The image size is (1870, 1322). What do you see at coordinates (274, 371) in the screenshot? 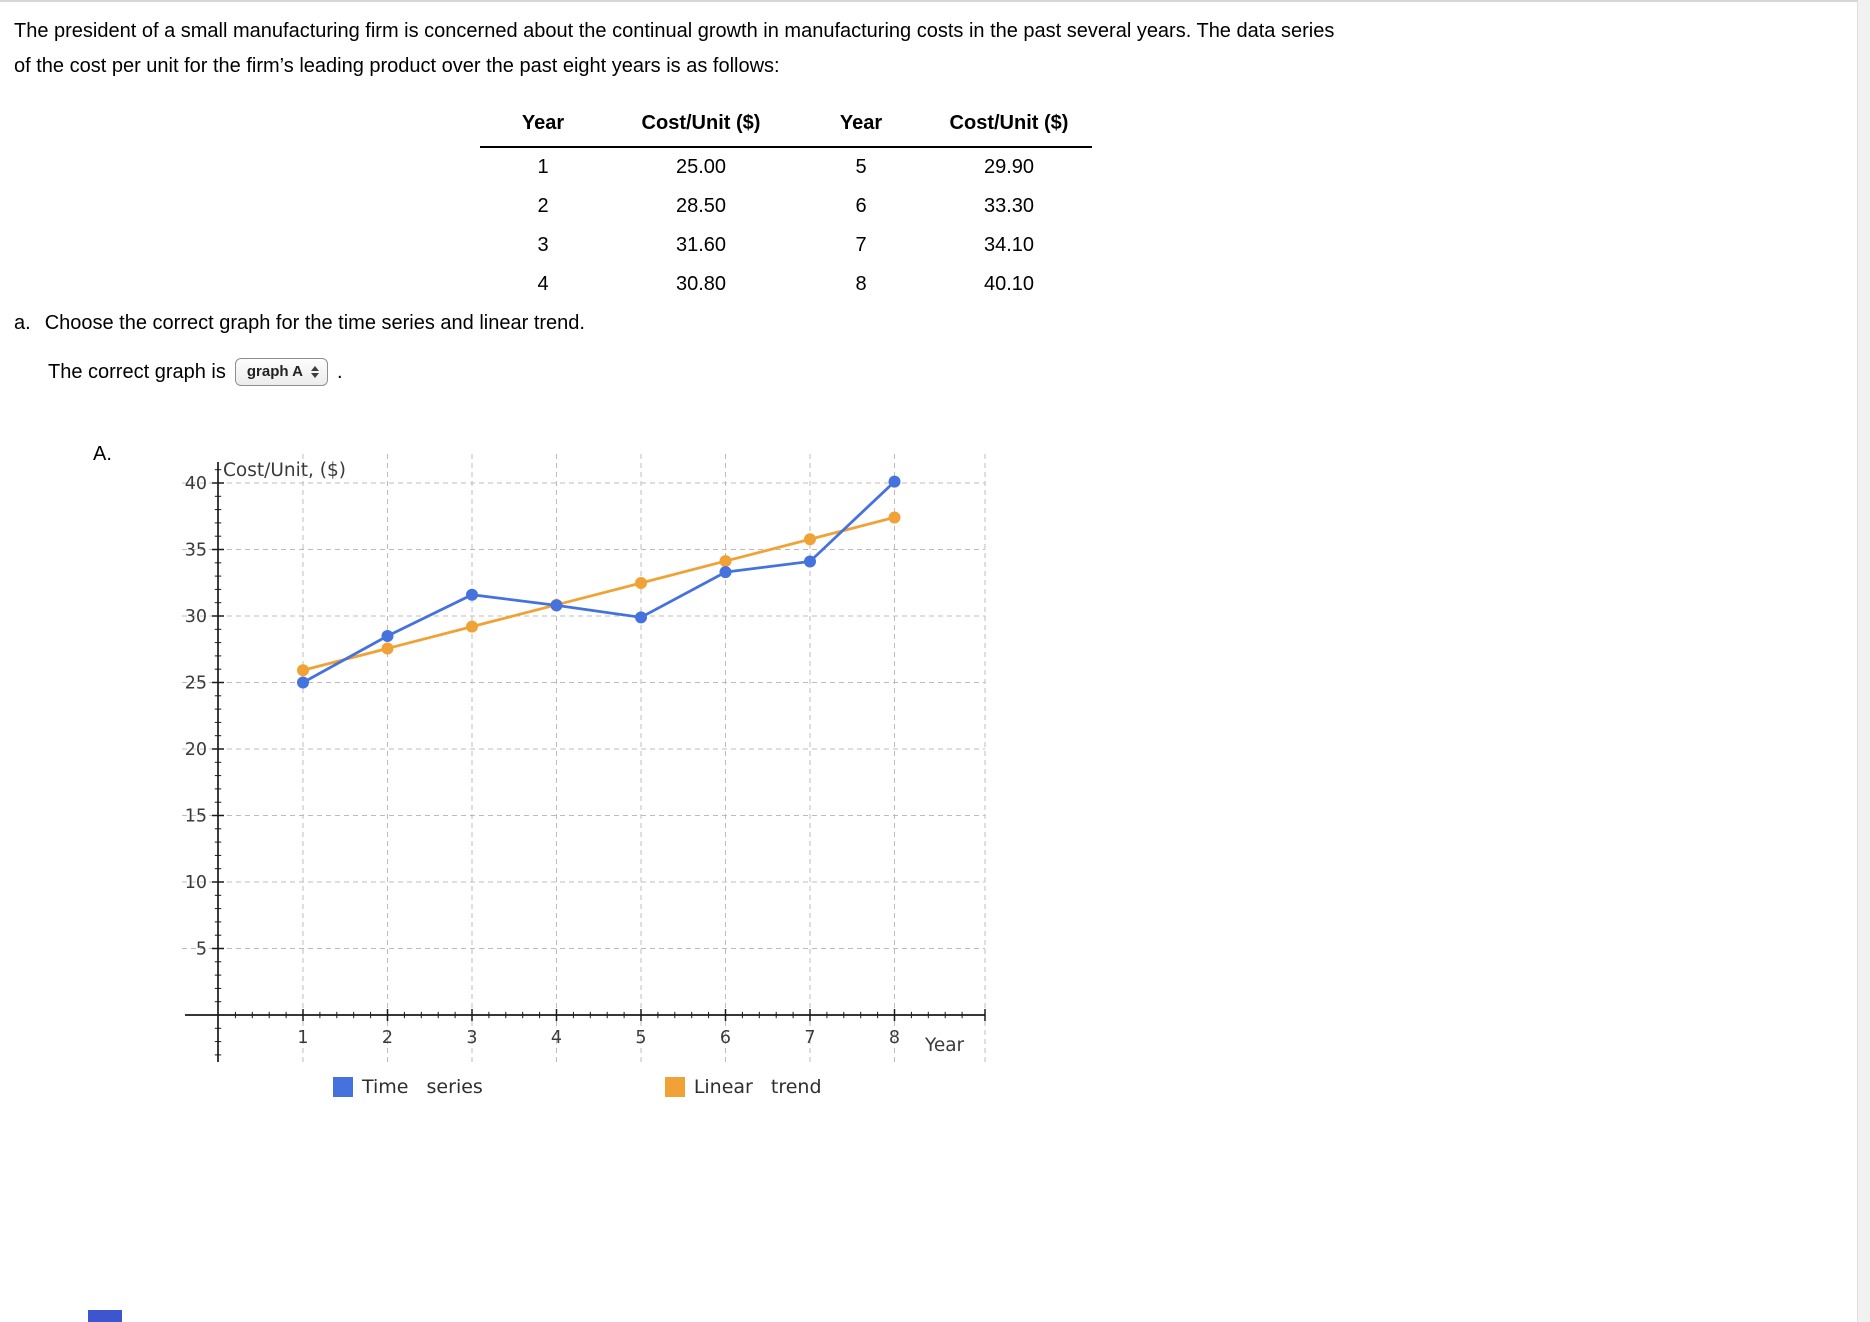
I see `graph-select-value: graph A` at bounding box center [274, 371].